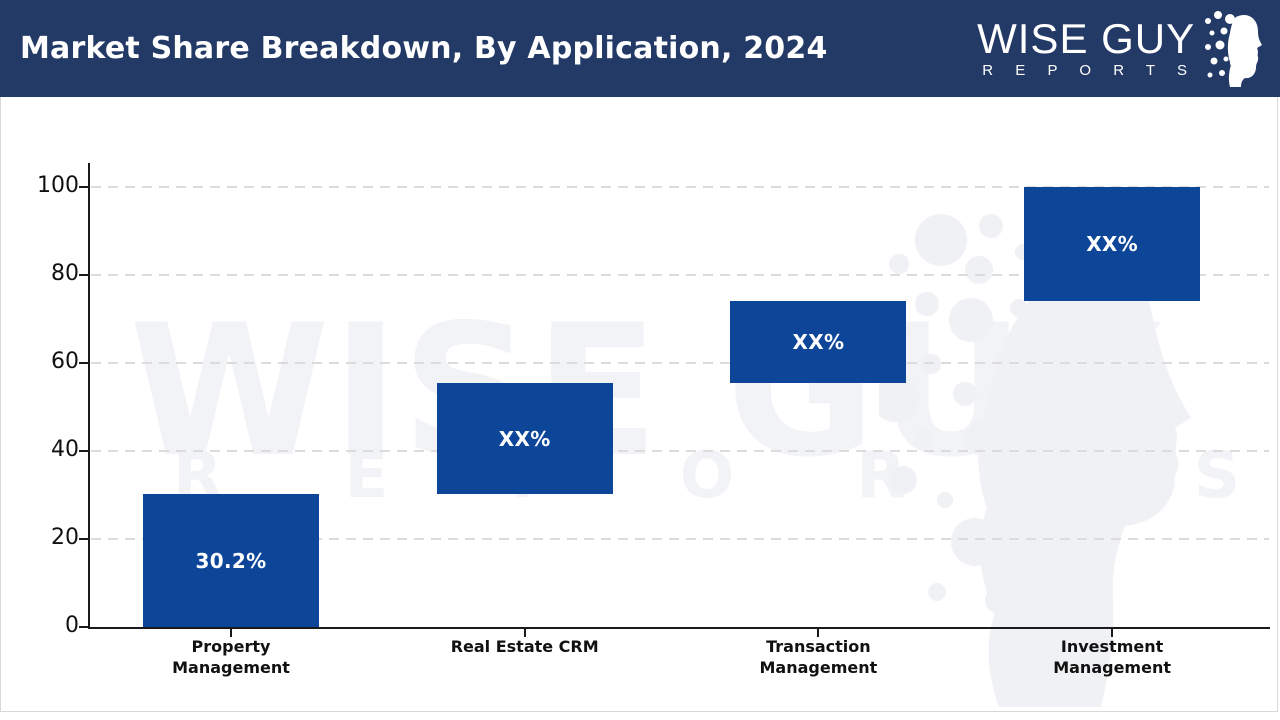 Image resolution: width=1280 pixels, height=720 pixels. I want to click on category-label-transaction-management: Transaction Management, so click(818, 657).